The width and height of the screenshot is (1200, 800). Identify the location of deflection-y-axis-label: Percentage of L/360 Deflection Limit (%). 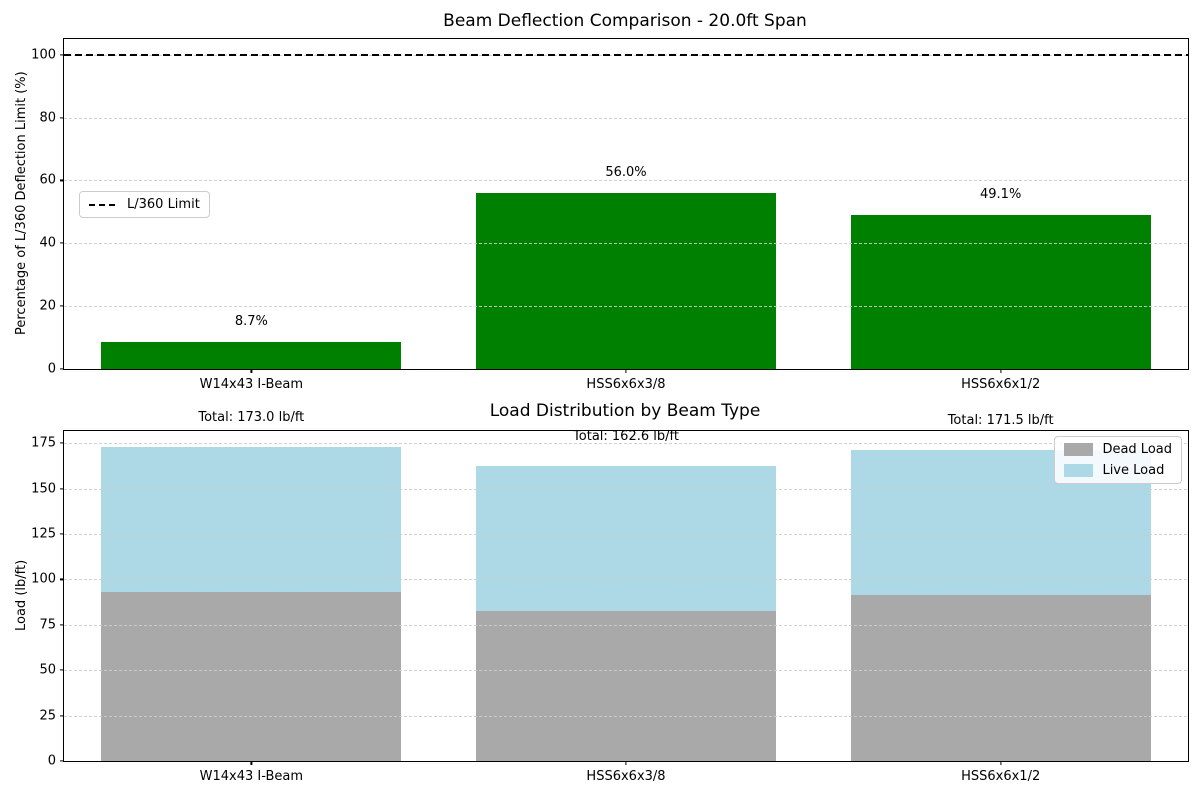
(21, 203).